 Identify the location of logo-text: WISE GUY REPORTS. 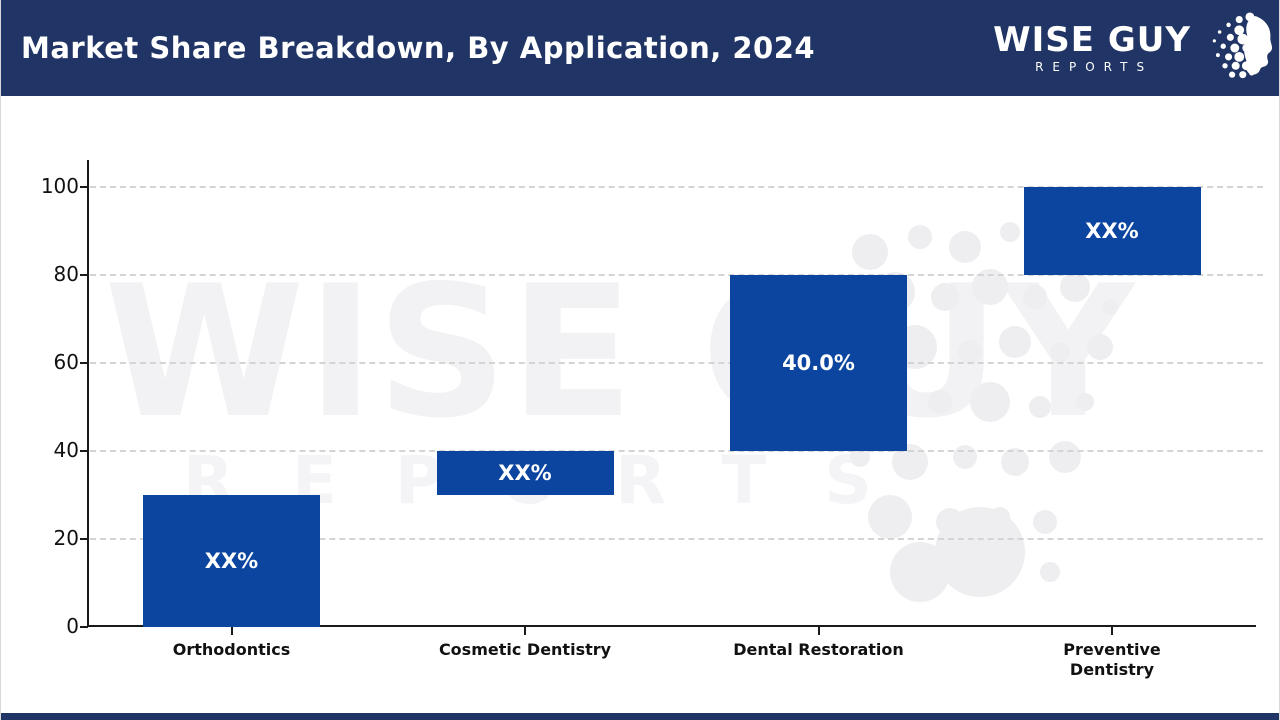
(1092, 48).